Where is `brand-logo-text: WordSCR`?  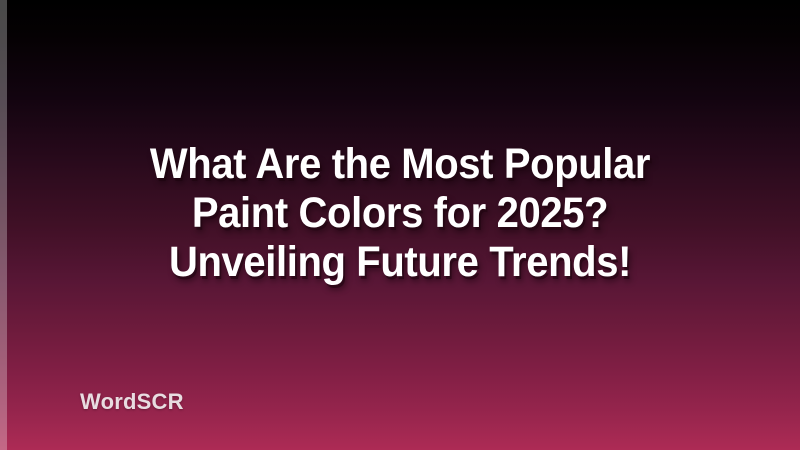 brand-logo-text: WordSCR is located at coordinates (132, 401).